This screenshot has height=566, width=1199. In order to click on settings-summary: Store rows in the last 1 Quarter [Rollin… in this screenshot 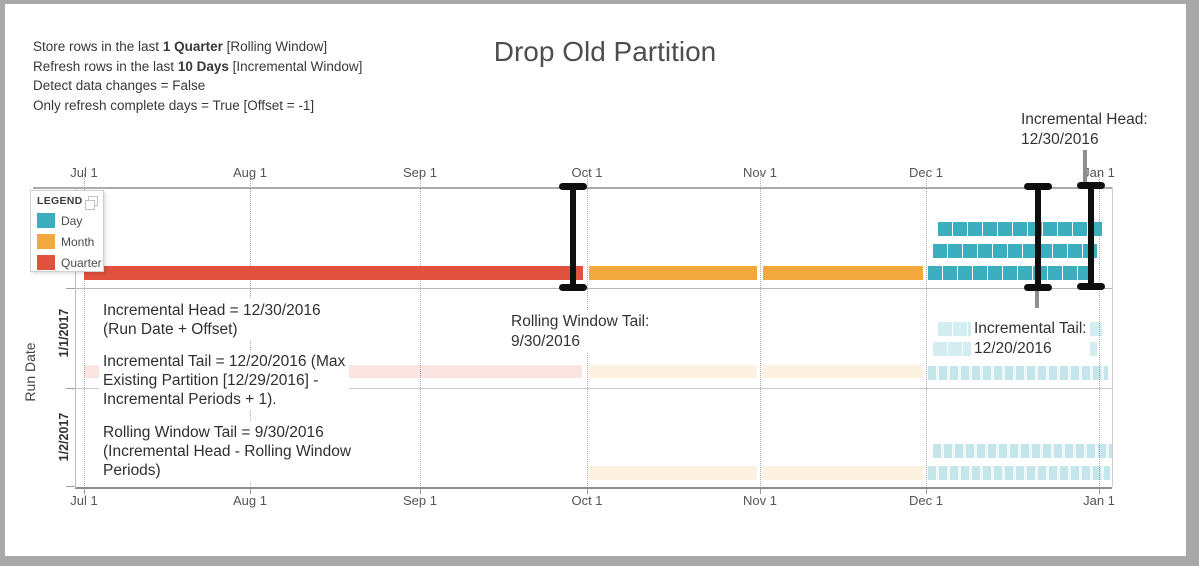, I will do `click(197, 76)`.